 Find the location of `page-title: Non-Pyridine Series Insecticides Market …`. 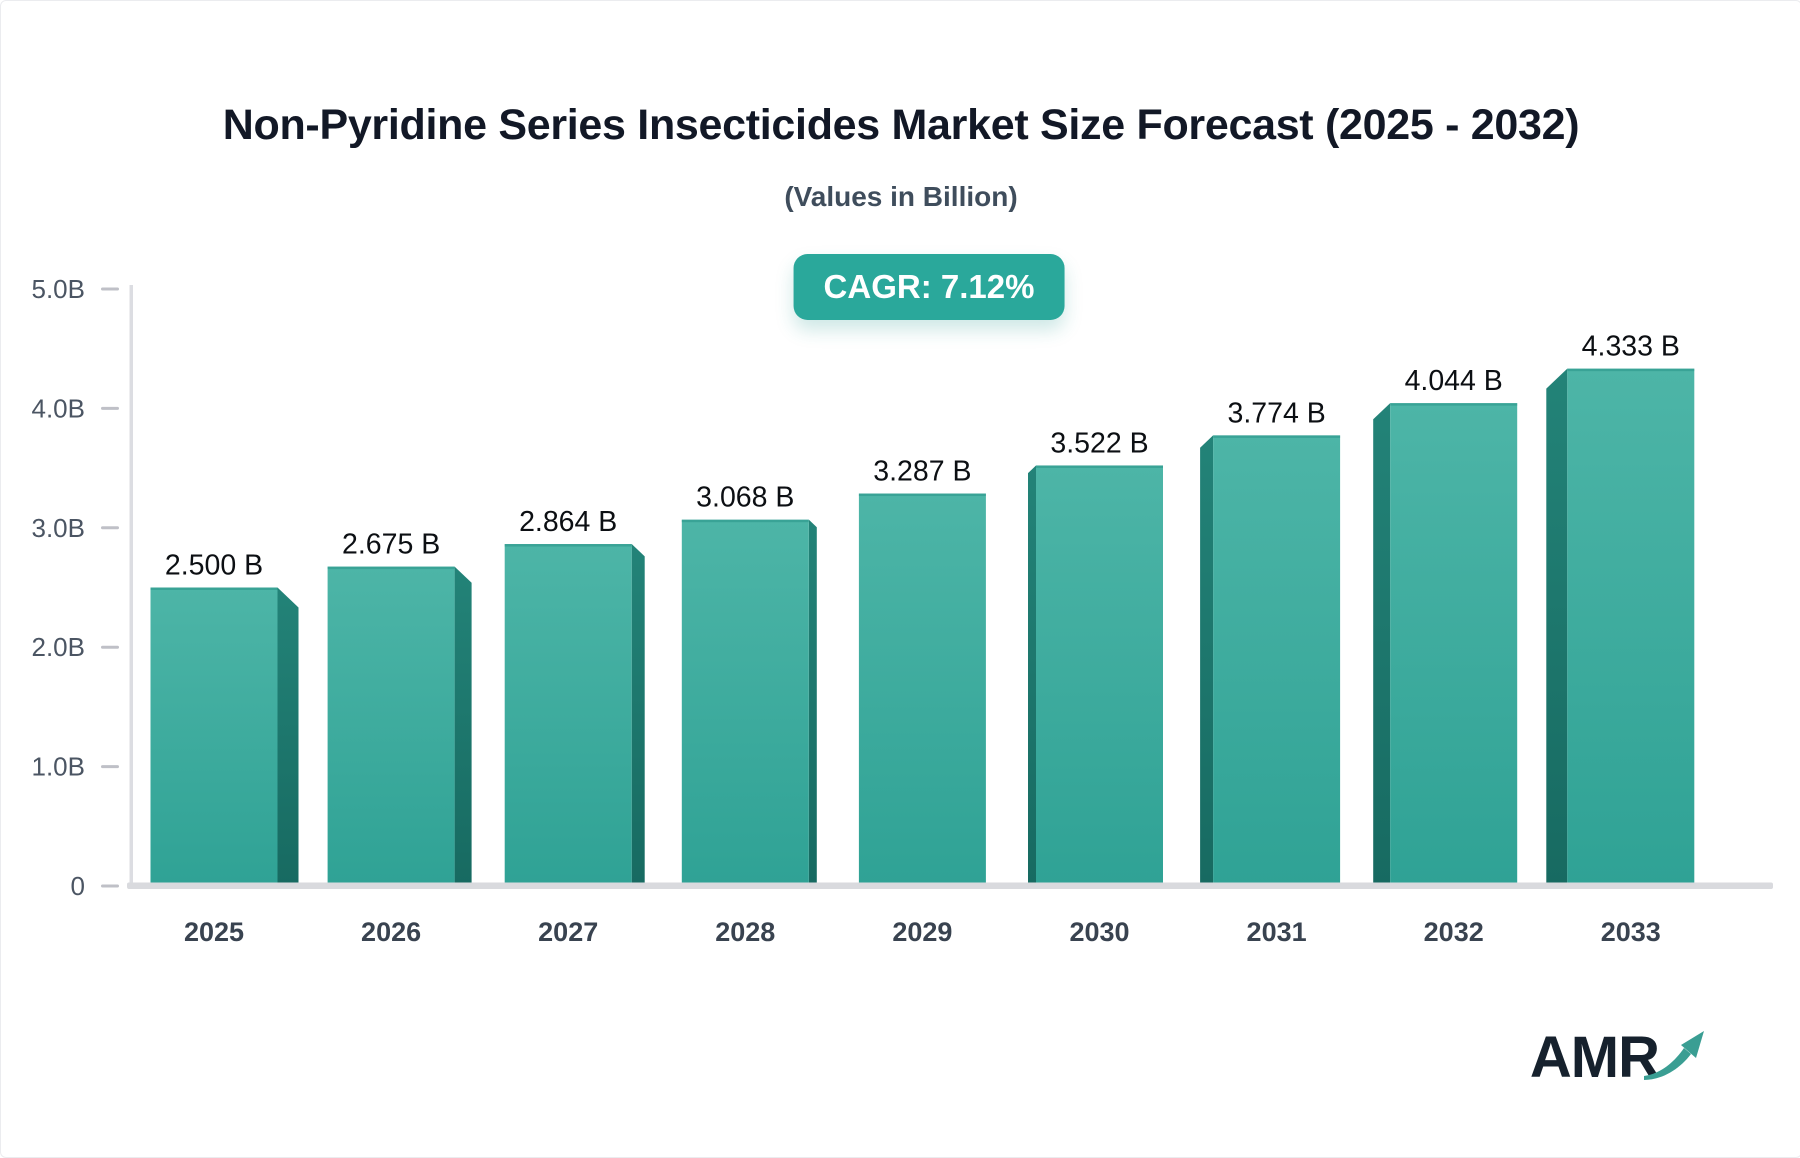

page-title: Non-Pyridine Series Insecticides Market … is located at coordinates (901, 125).